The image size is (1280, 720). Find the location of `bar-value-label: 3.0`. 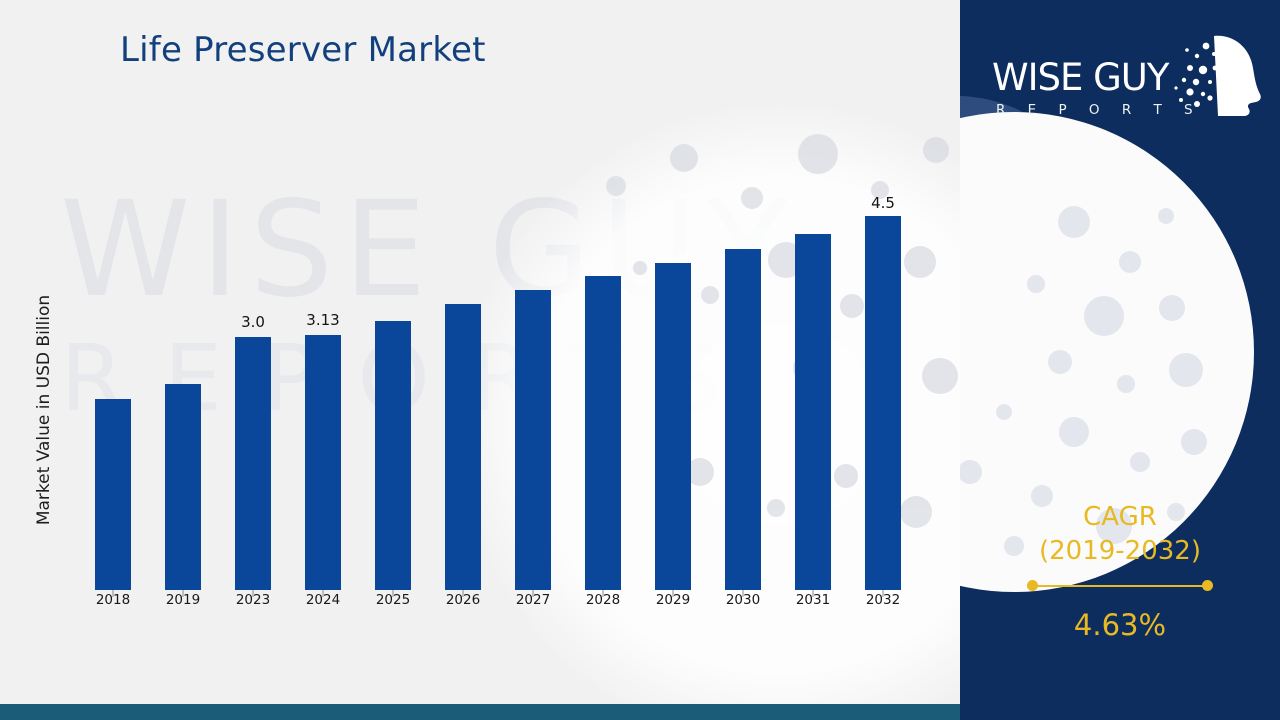

bar-value-label: 3.0 is located at coordinates (253, 322).